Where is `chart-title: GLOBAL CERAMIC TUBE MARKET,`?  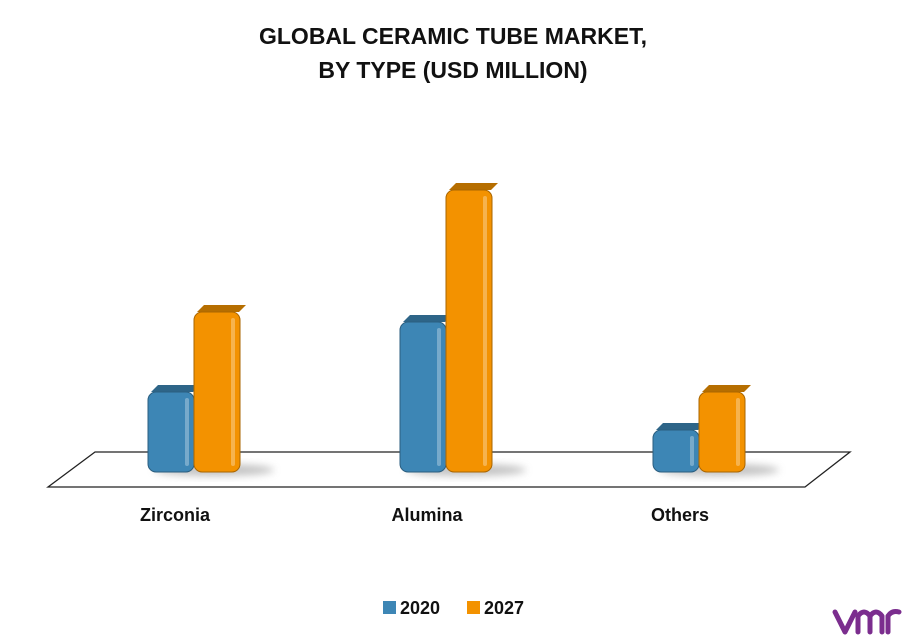
chart-title: GLOBAL CERAMIC TUBE MARKET, is located at coordinates (453, 36).